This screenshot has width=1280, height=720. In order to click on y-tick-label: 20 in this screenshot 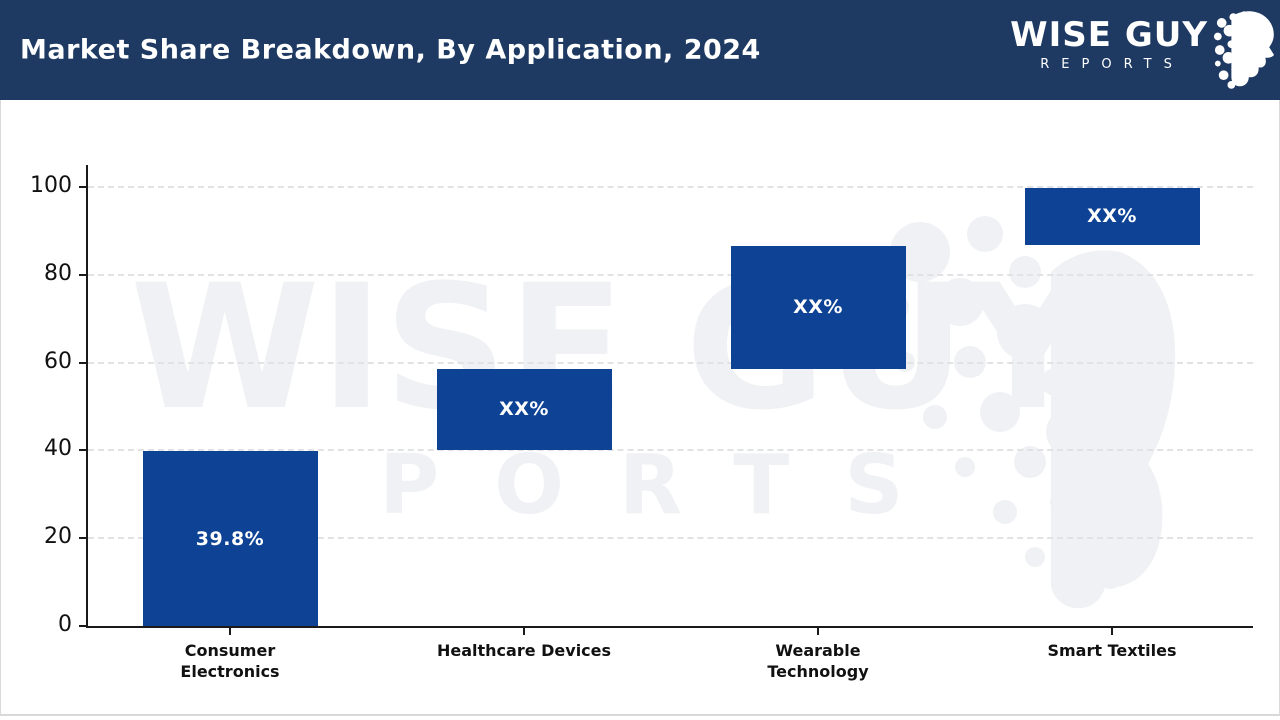, I will do `click(58, 537)`.